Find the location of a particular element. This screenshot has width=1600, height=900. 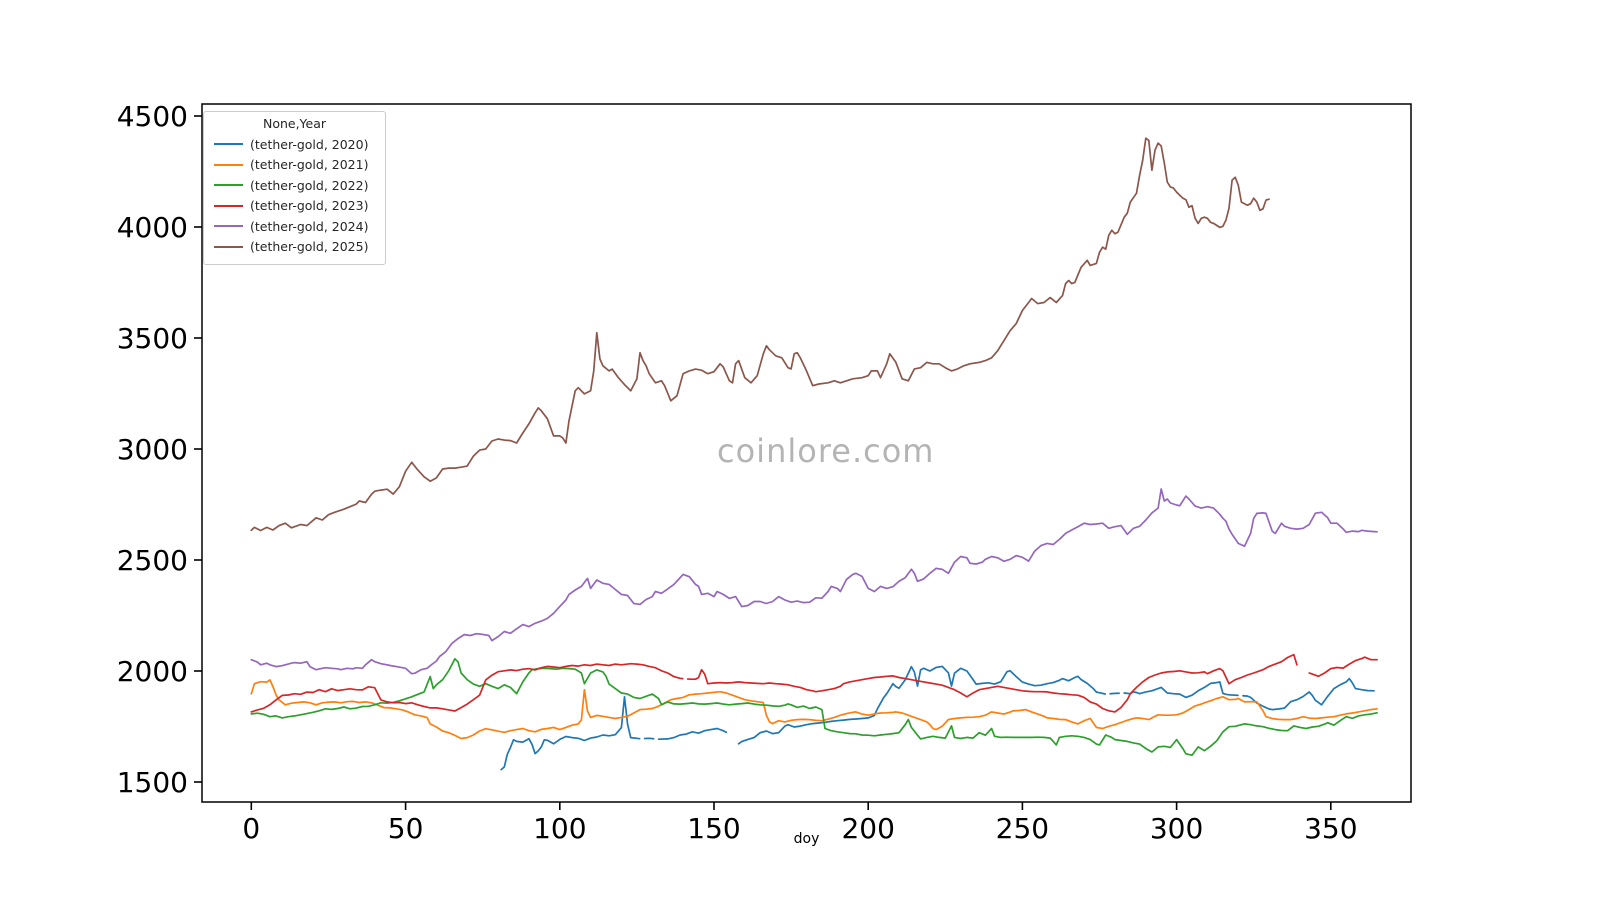

y-tick-label: 2000 is located at coordinates (152, 671).